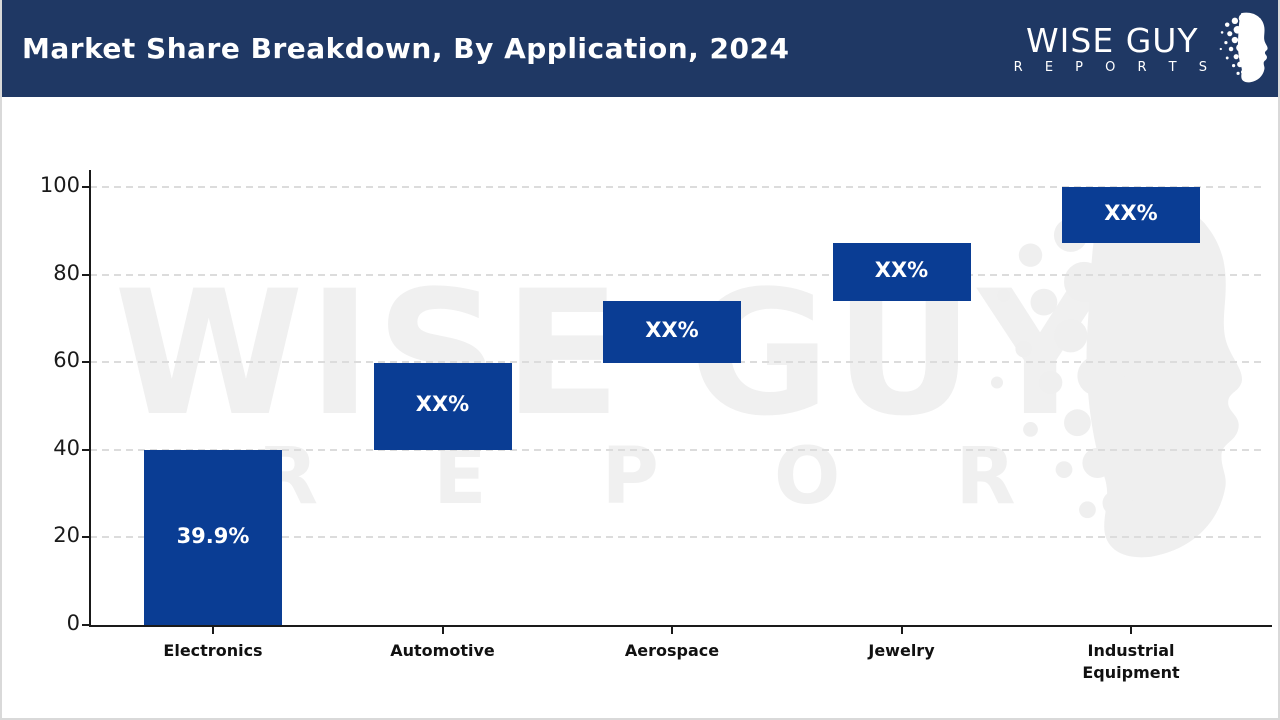  Describe the element at coordinates (66, 447) in the screenshot. I see `y-tick-label-40: 40` at that location.